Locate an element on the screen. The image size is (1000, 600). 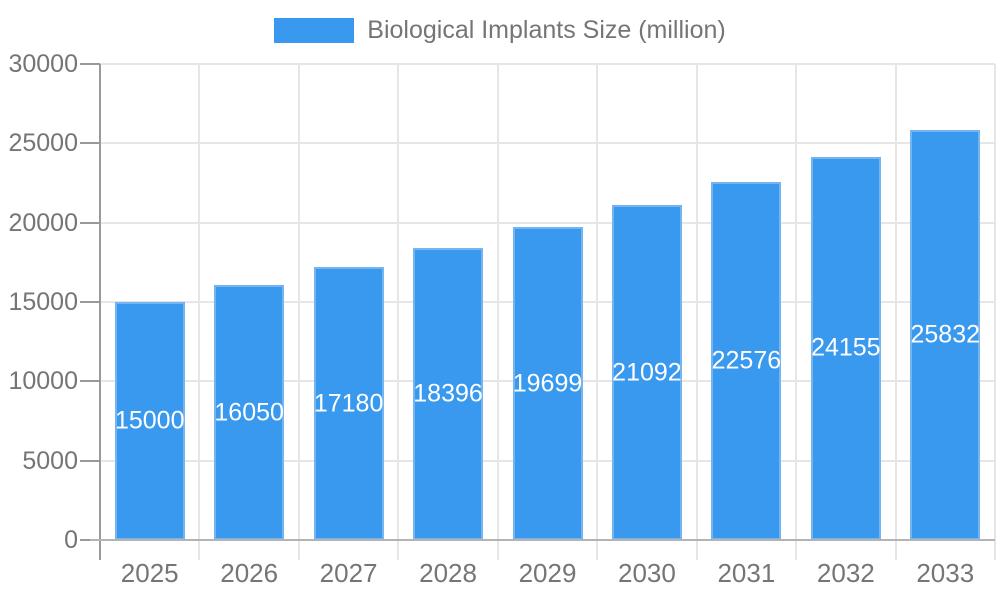
y-axis-line is located at coordinates (100, 312).